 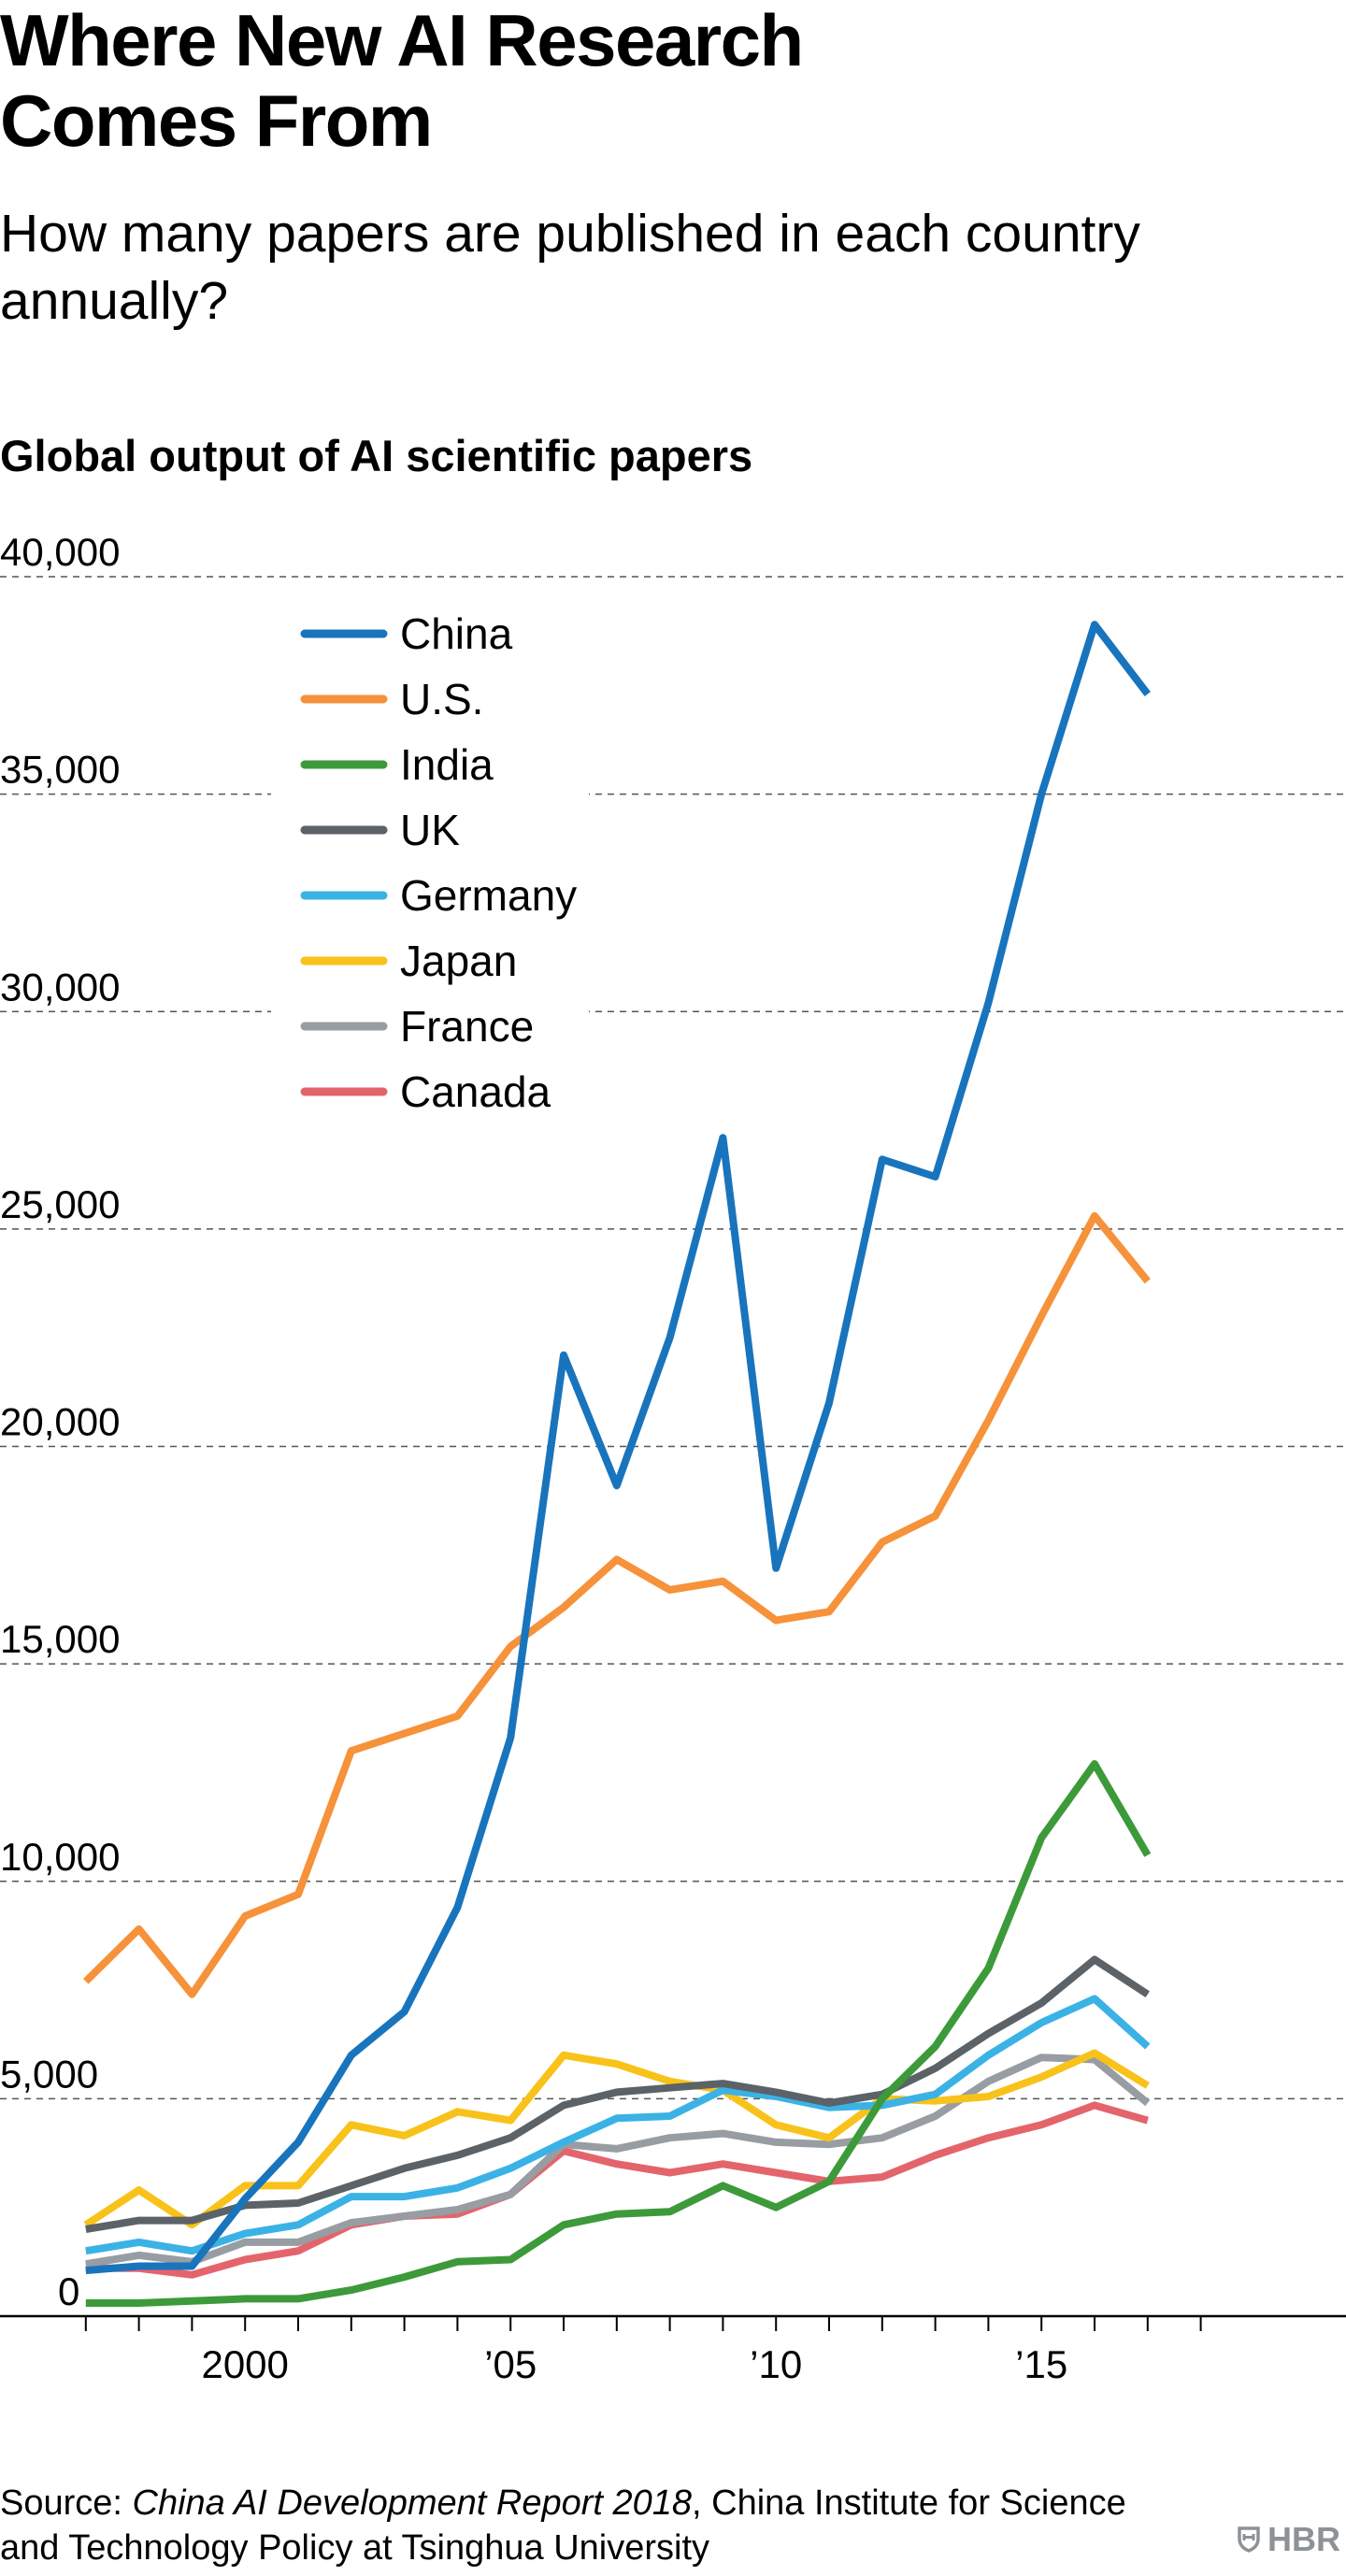 I want to click on series-line-germany, so click(x=618, y=2125).